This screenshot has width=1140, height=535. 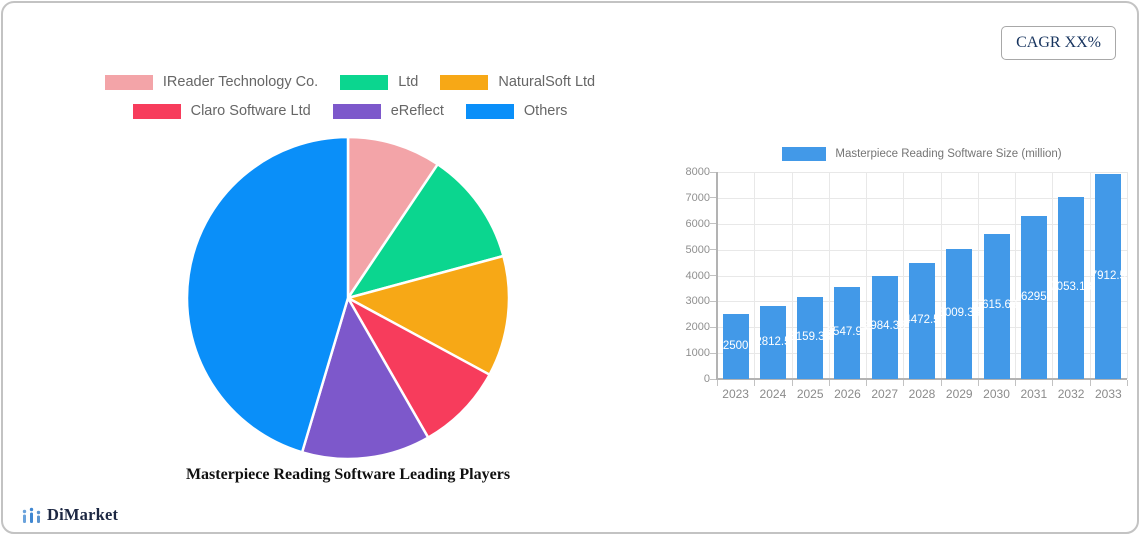 I want to click on bar-y-axis-labels: 8000 7000 6000 5000 4000 3000 2000 1000 0, so click(x=679, y=275).